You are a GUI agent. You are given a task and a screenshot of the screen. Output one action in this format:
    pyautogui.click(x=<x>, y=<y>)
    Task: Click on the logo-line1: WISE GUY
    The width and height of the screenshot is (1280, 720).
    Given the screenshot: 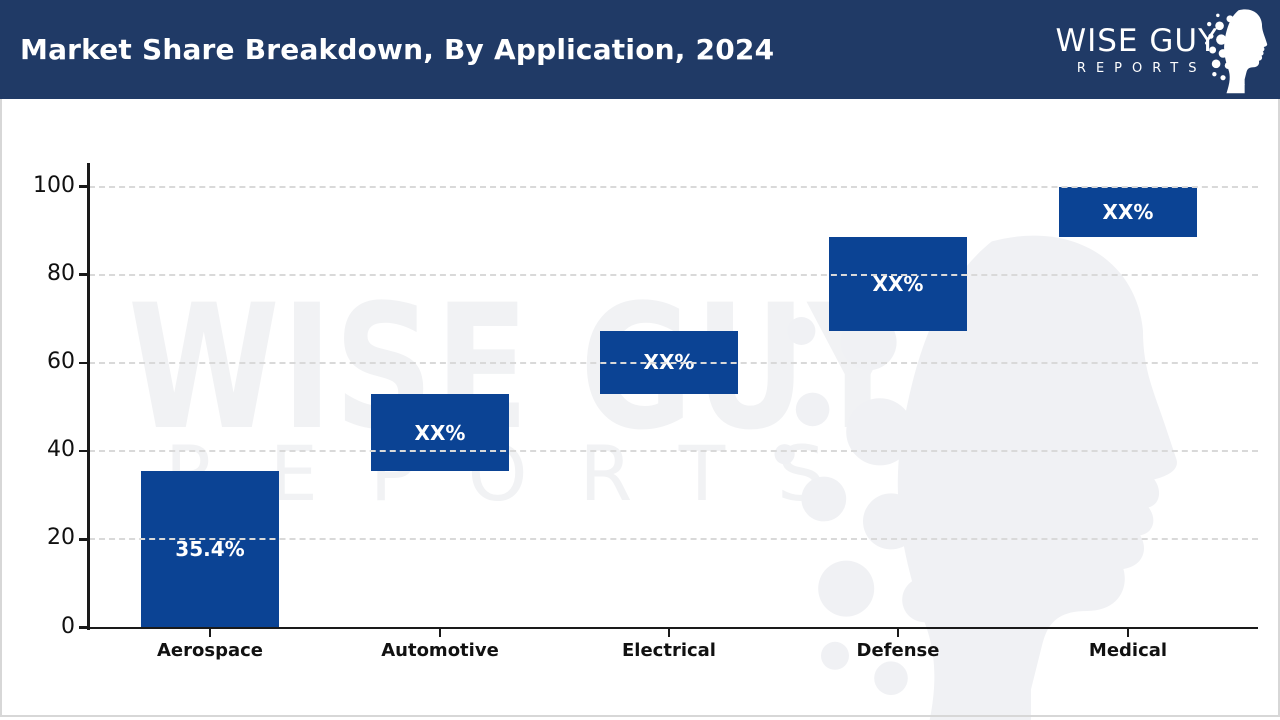 What is the action you would take?
    pyautogui.click(x=1136, y=40)
    